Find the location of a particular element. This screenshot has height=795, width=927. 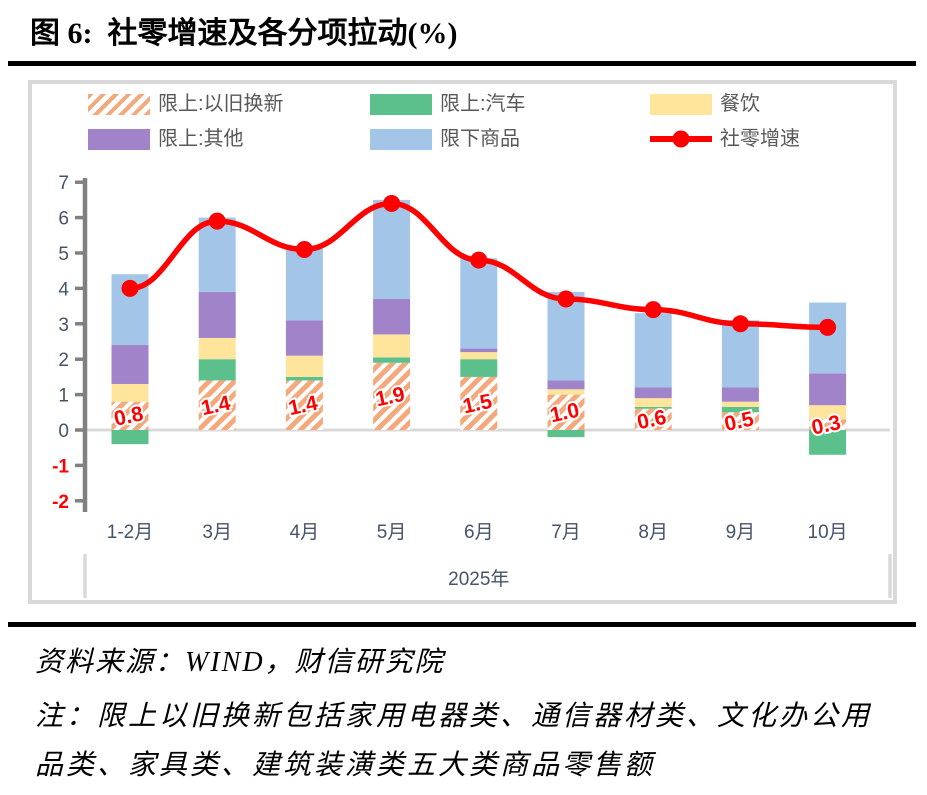

svg-text: 3 is located at coordinates (63, 325).